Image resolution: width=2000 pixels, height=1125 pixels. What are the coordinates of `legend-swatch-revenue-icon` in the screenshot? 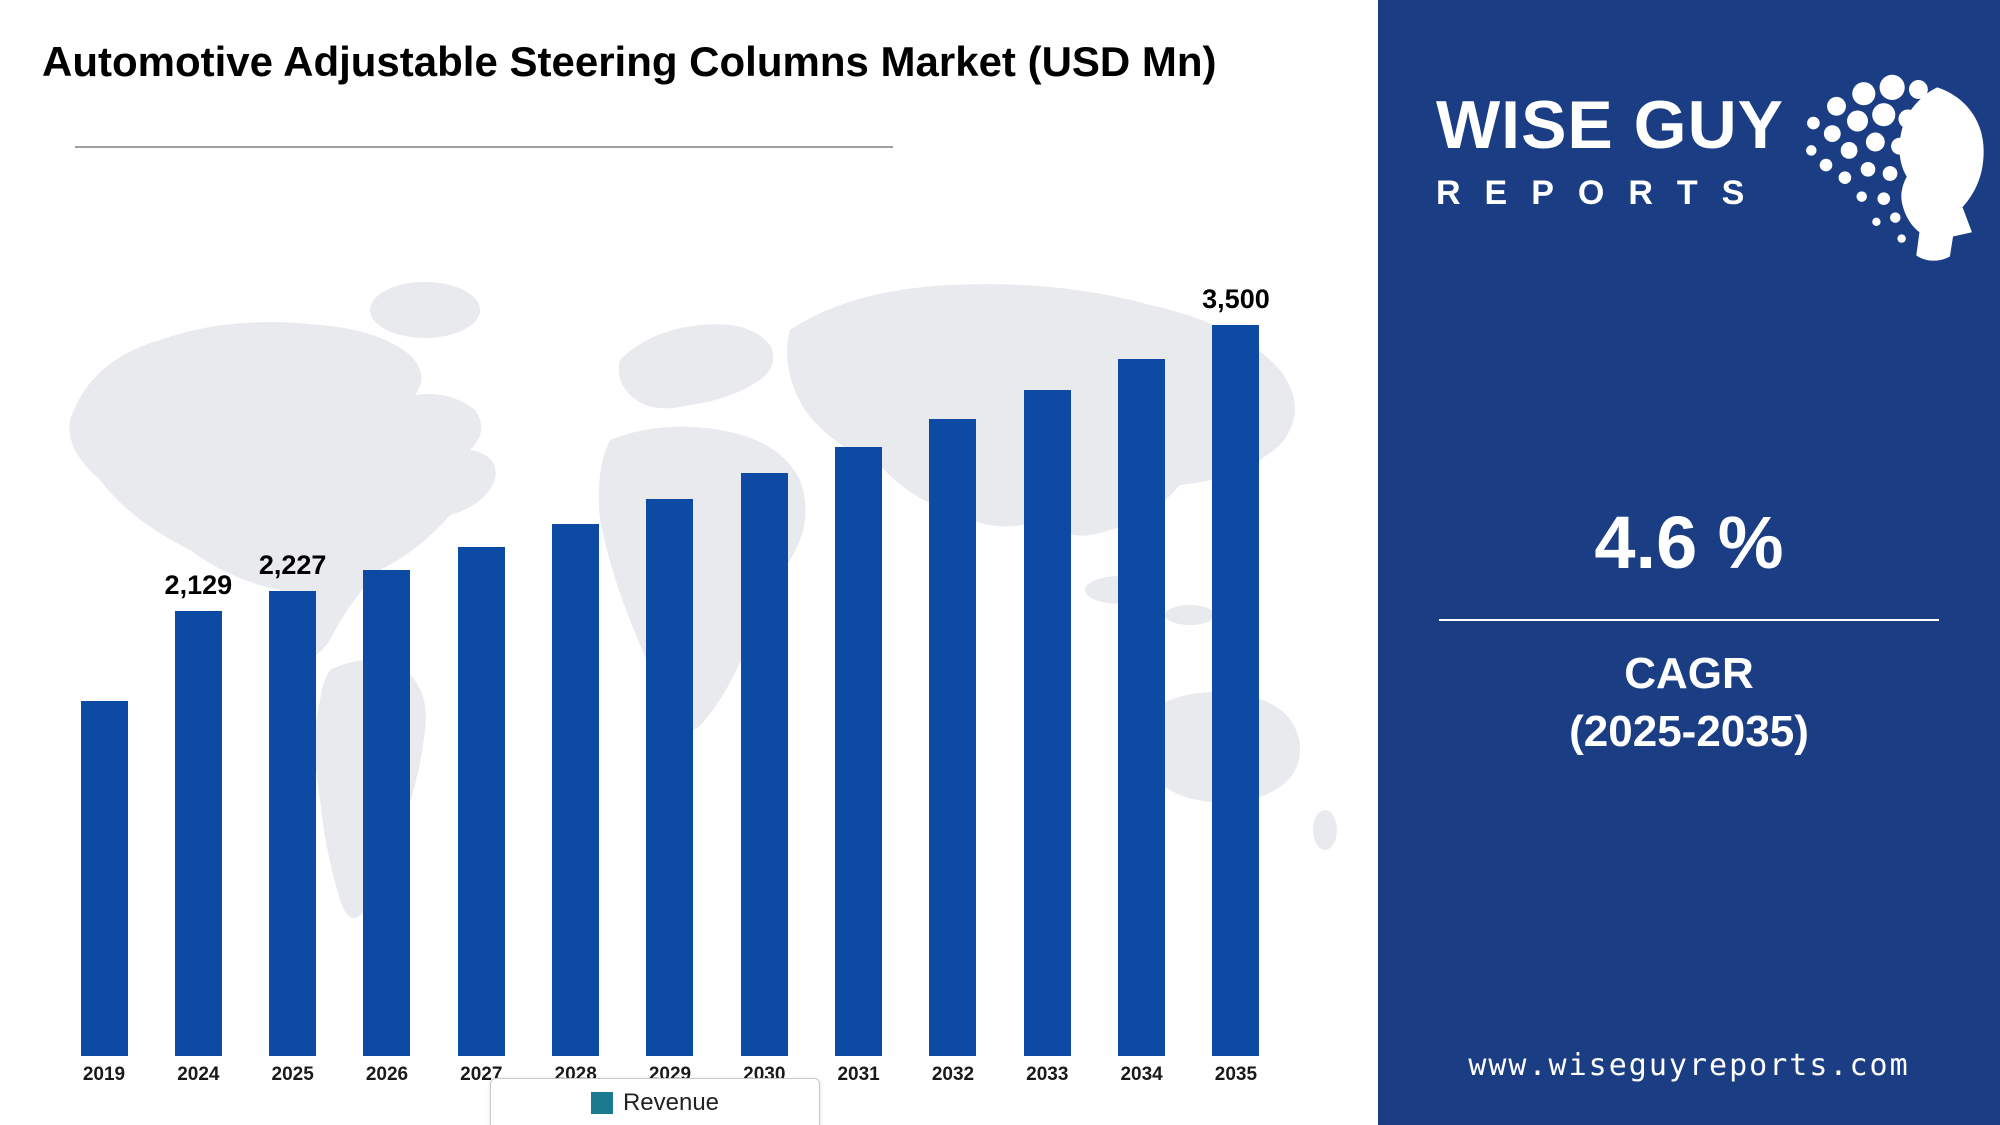 It's located at (601, 1103).